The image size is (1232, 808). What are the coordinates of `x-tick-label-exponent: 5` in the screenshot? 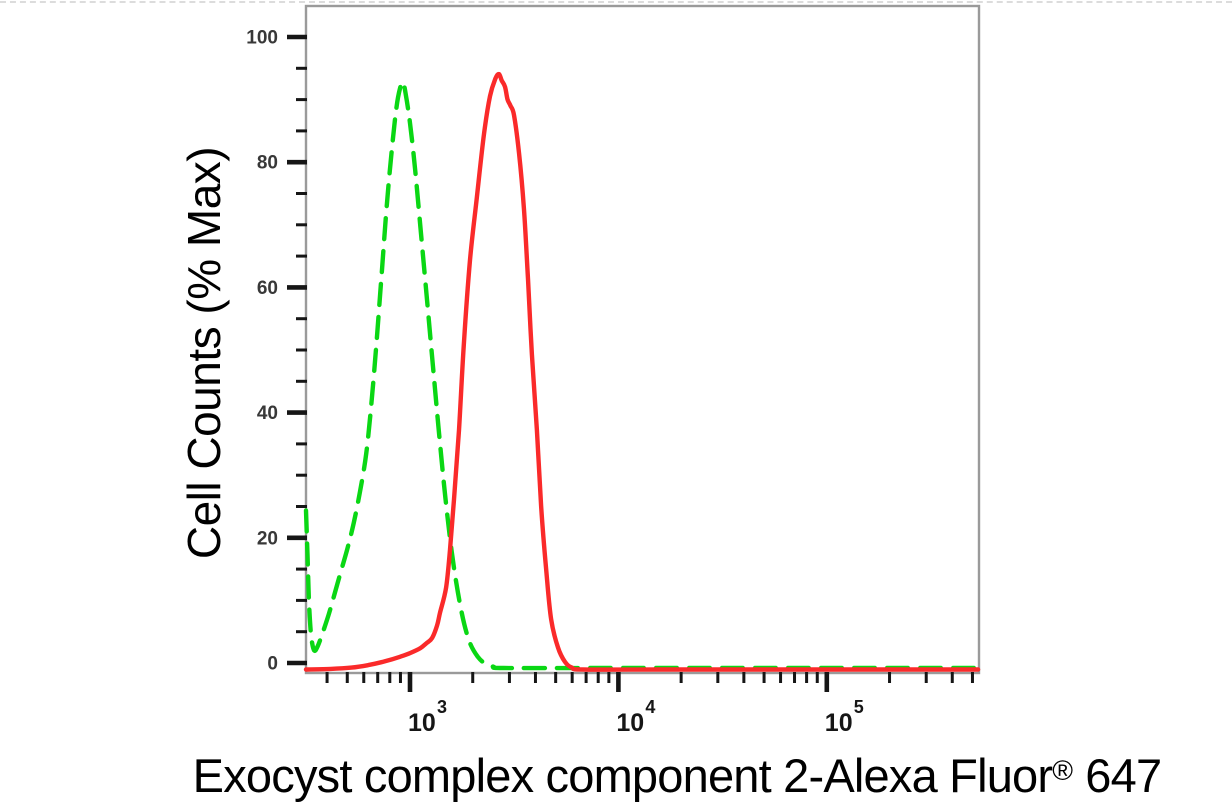 It's located at (859, 707).